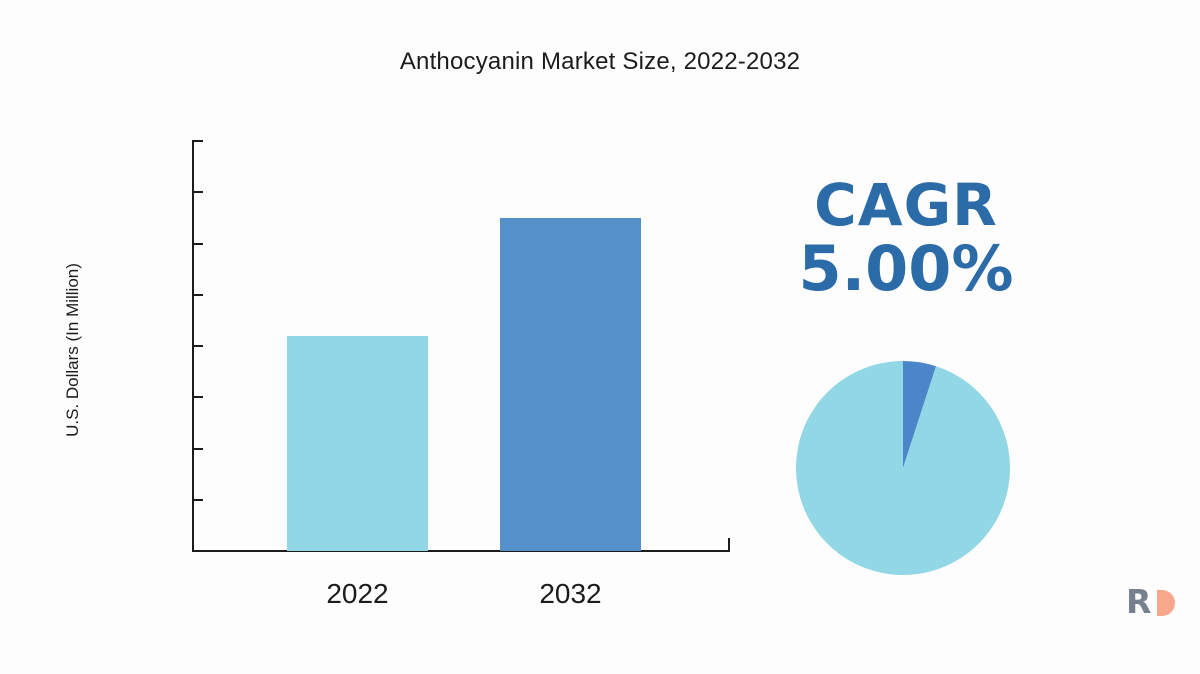 Image resolution: width=1200 pixels, height=674 pixels. I want to click on pie-chart, so click(903, 468).